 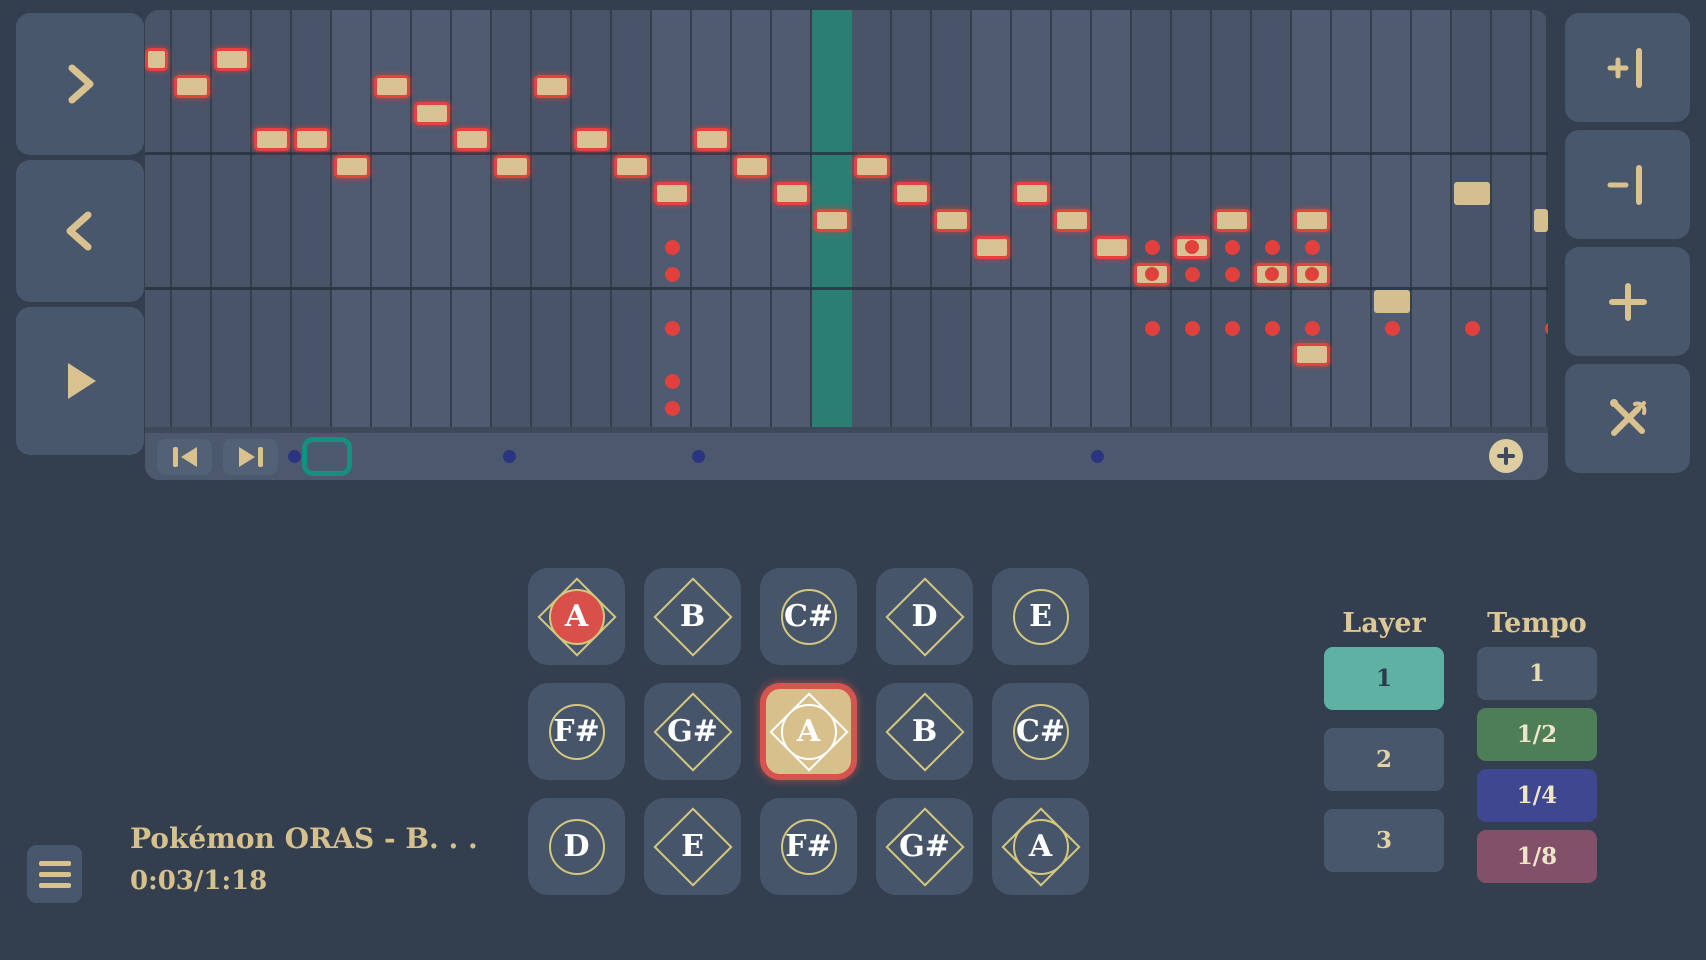 What do you see at coordinates (1384, 840) in the screenshot?
I see `layer-option-3: 3` at bounding box center [1384, 840].